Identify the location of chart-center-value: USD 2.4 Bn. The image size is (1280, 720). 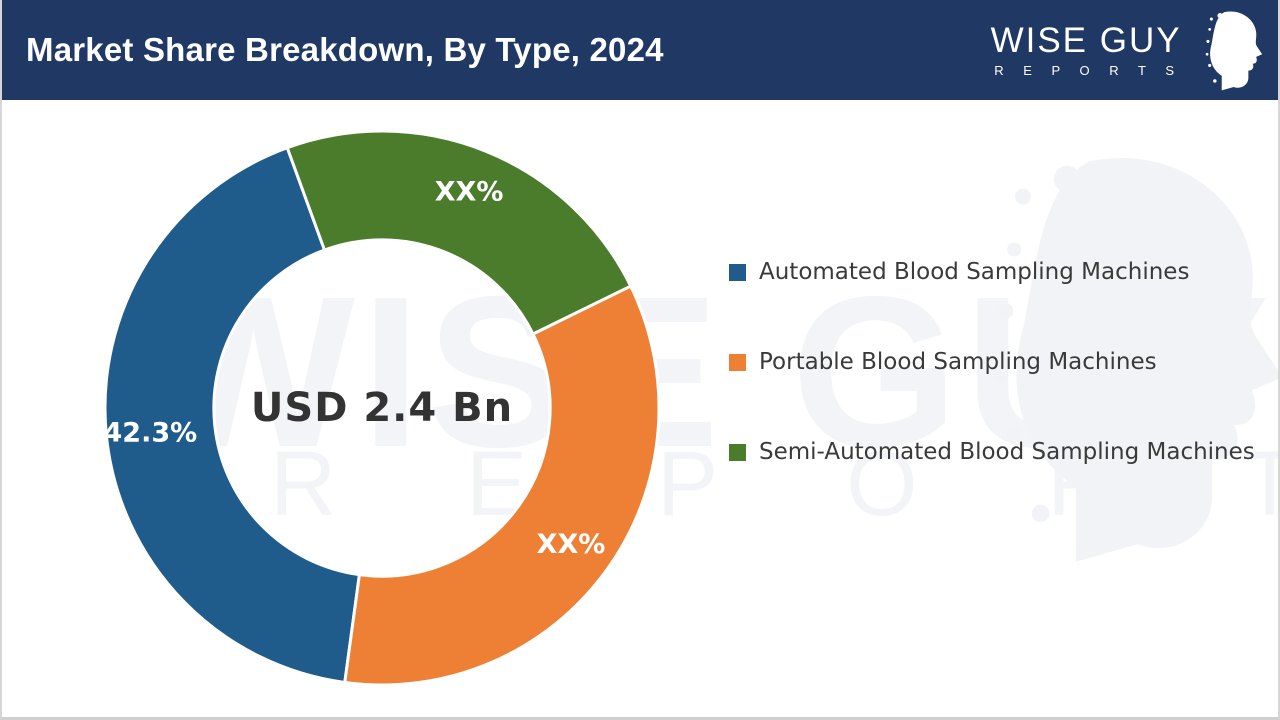
(382, 408).